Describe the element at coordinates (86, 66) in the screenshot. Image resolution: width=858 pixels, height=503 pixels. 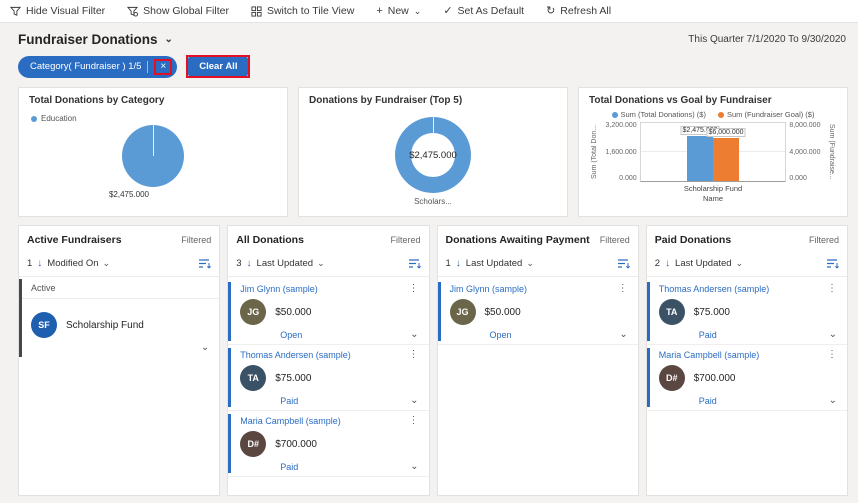
I see `filter-chip-label: Category( Fundraiser ) 1/5` at that location.